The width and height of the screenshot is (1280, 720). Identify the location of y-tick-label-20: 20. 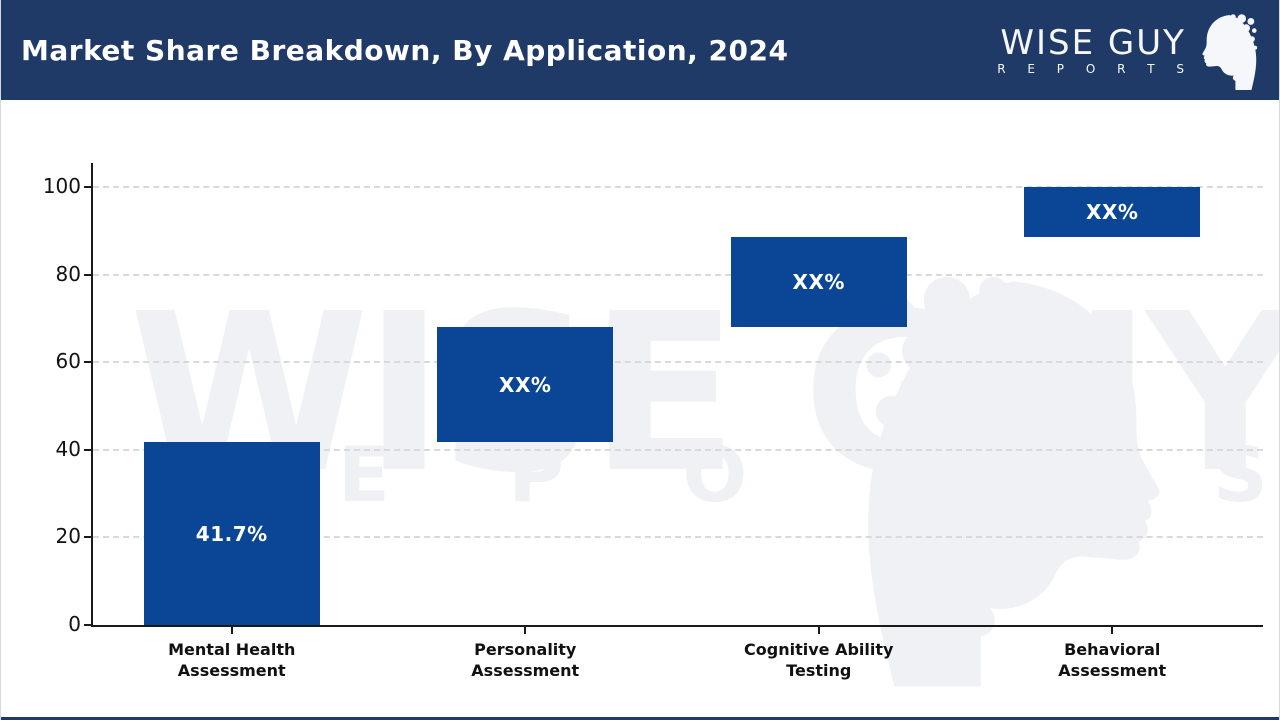
(68, 536).